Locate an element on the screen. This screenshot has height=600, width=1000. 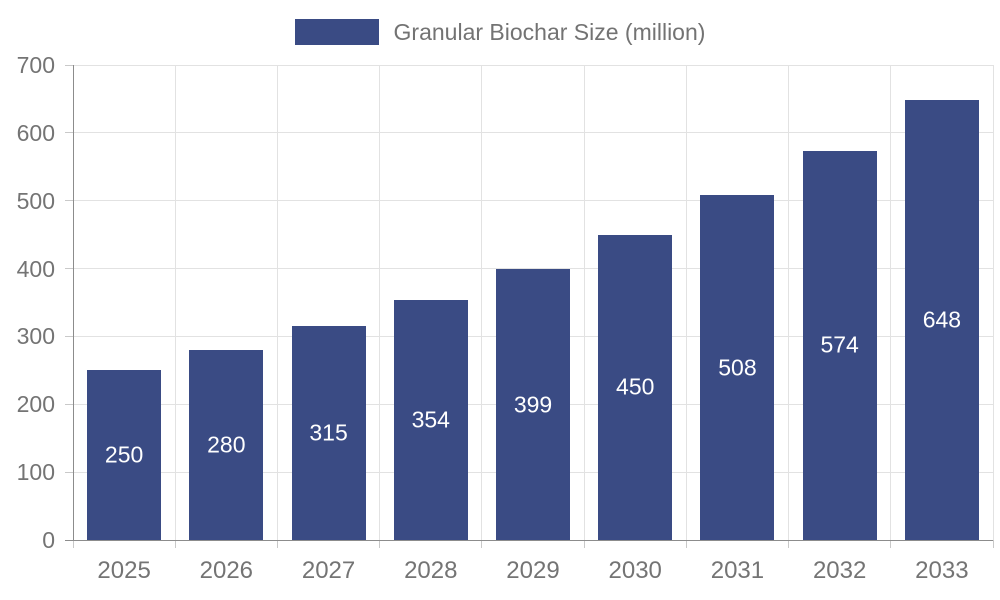
x-axis-label-2032: 2032 is located at coordinates (839, 570).